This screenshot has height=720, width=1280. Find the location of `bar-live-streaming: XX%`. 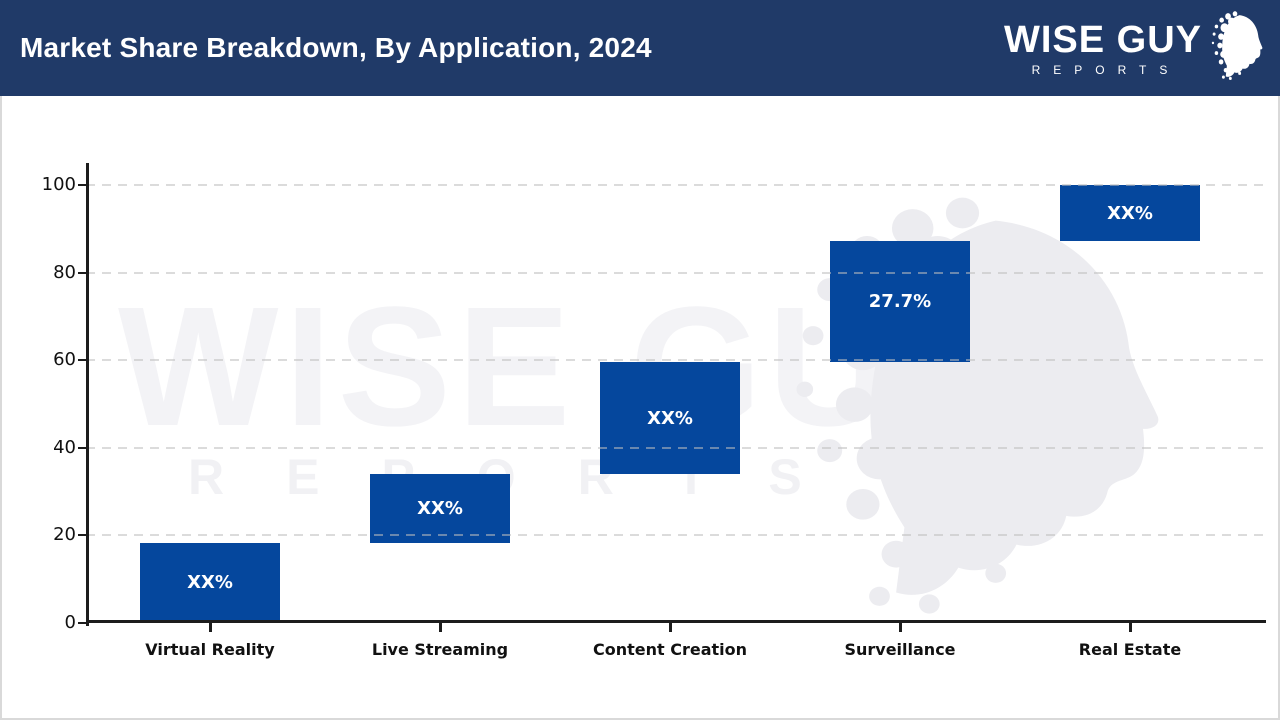

bar-live-streaming: XX% is located at coordinates (440, 508).